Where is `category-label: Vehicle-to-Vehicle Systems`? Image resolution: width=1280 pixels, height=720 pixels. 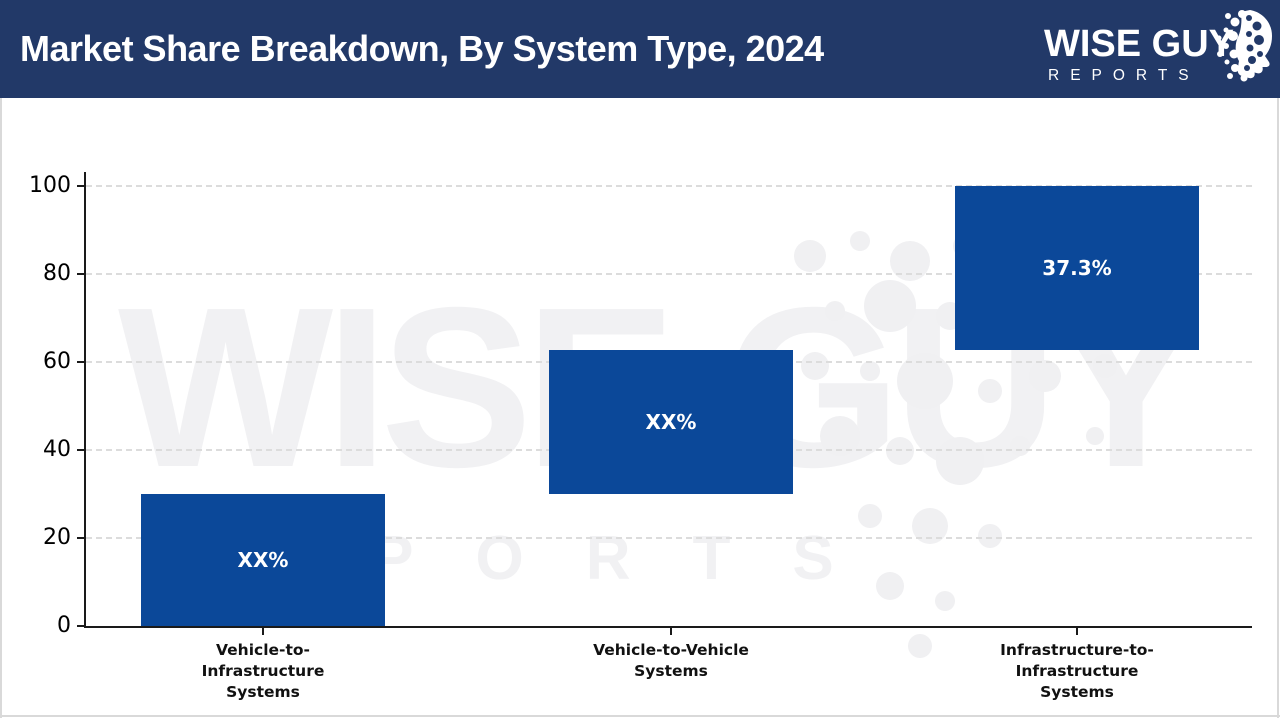 category-label: Vehicle-to-Vehicle Systems is located at coordinates (671, 660).